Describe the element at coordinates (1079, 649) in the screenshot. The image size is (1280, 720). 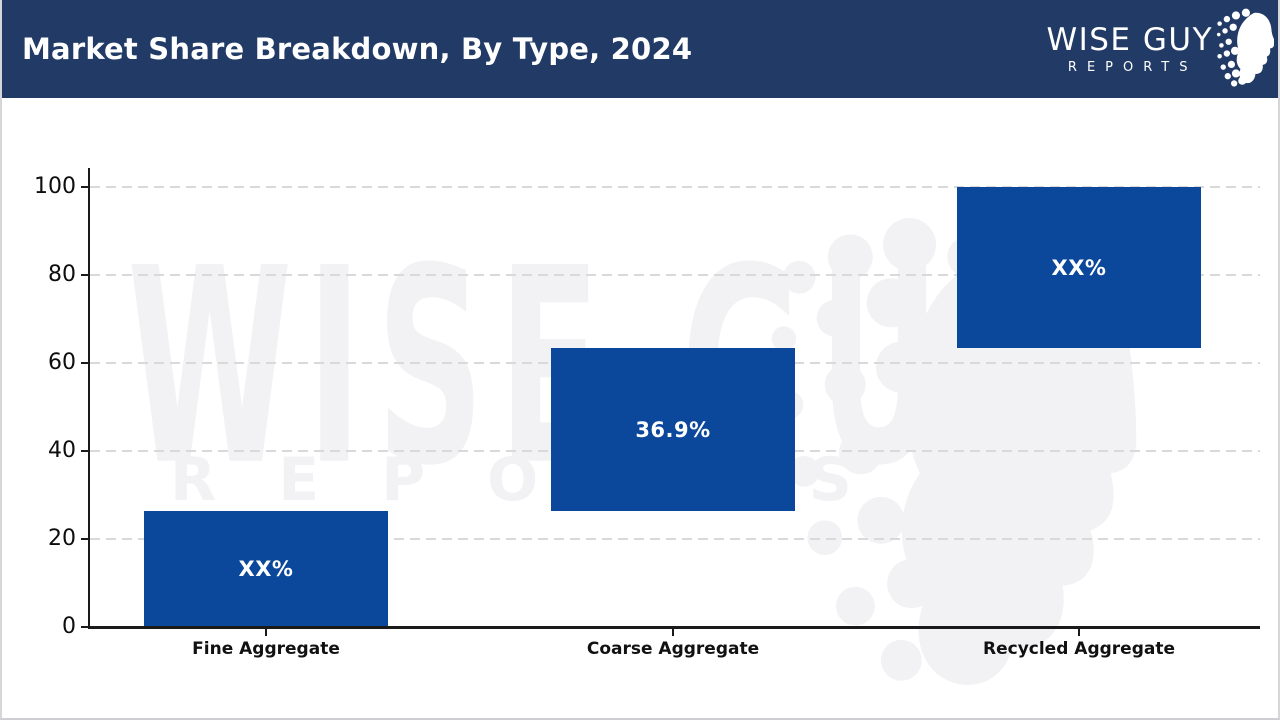
I see `x-axis-category-label: Recycled Aggregate` at that location.